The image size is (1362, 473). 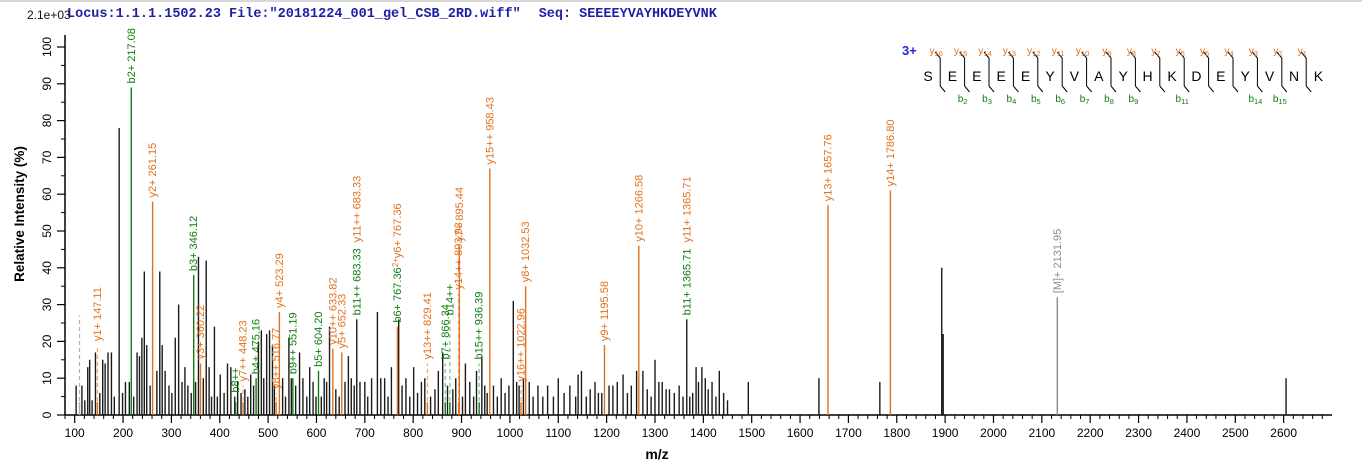 What do you see at coordinates (47, 341) in the screenshot?
I see `y-tick-label: 20` at bounding box center [47, 341].